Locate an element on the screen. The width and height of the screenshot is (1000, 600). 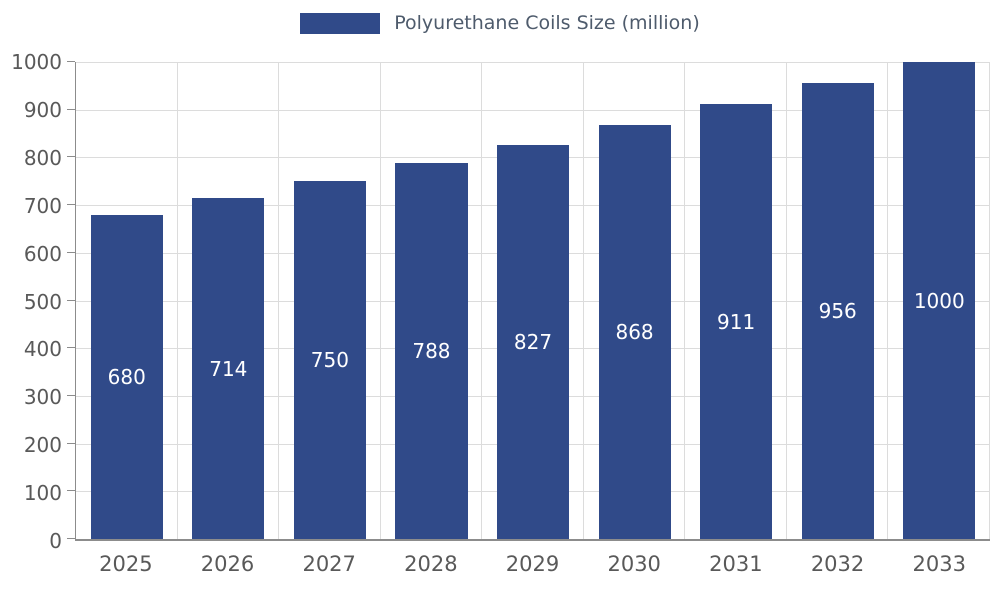
bar-value-label: 956 is located at coordinates (837, 311).